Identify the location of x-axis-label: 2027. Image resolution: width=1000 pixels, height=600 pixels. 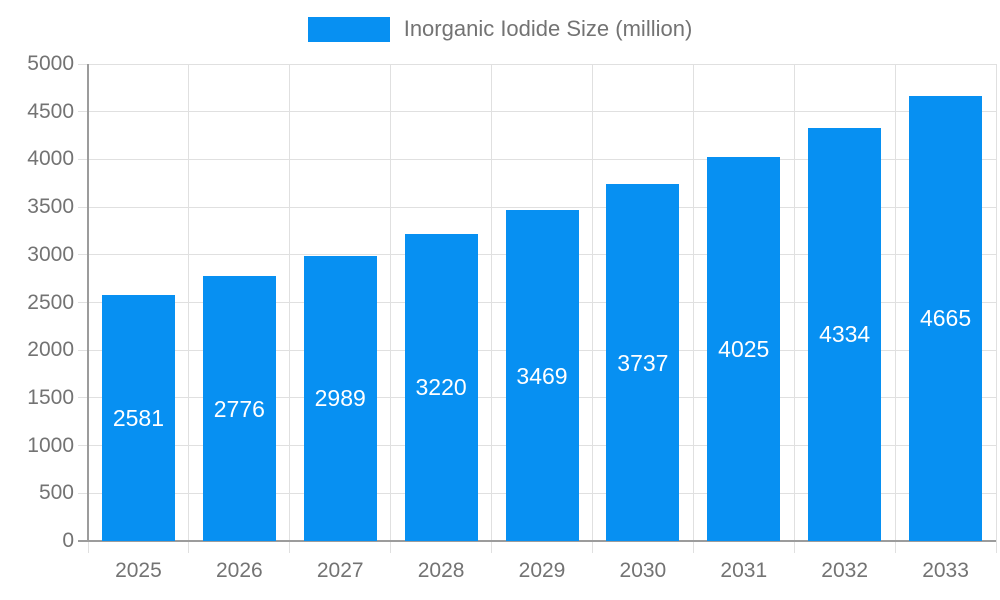
(340, 570).